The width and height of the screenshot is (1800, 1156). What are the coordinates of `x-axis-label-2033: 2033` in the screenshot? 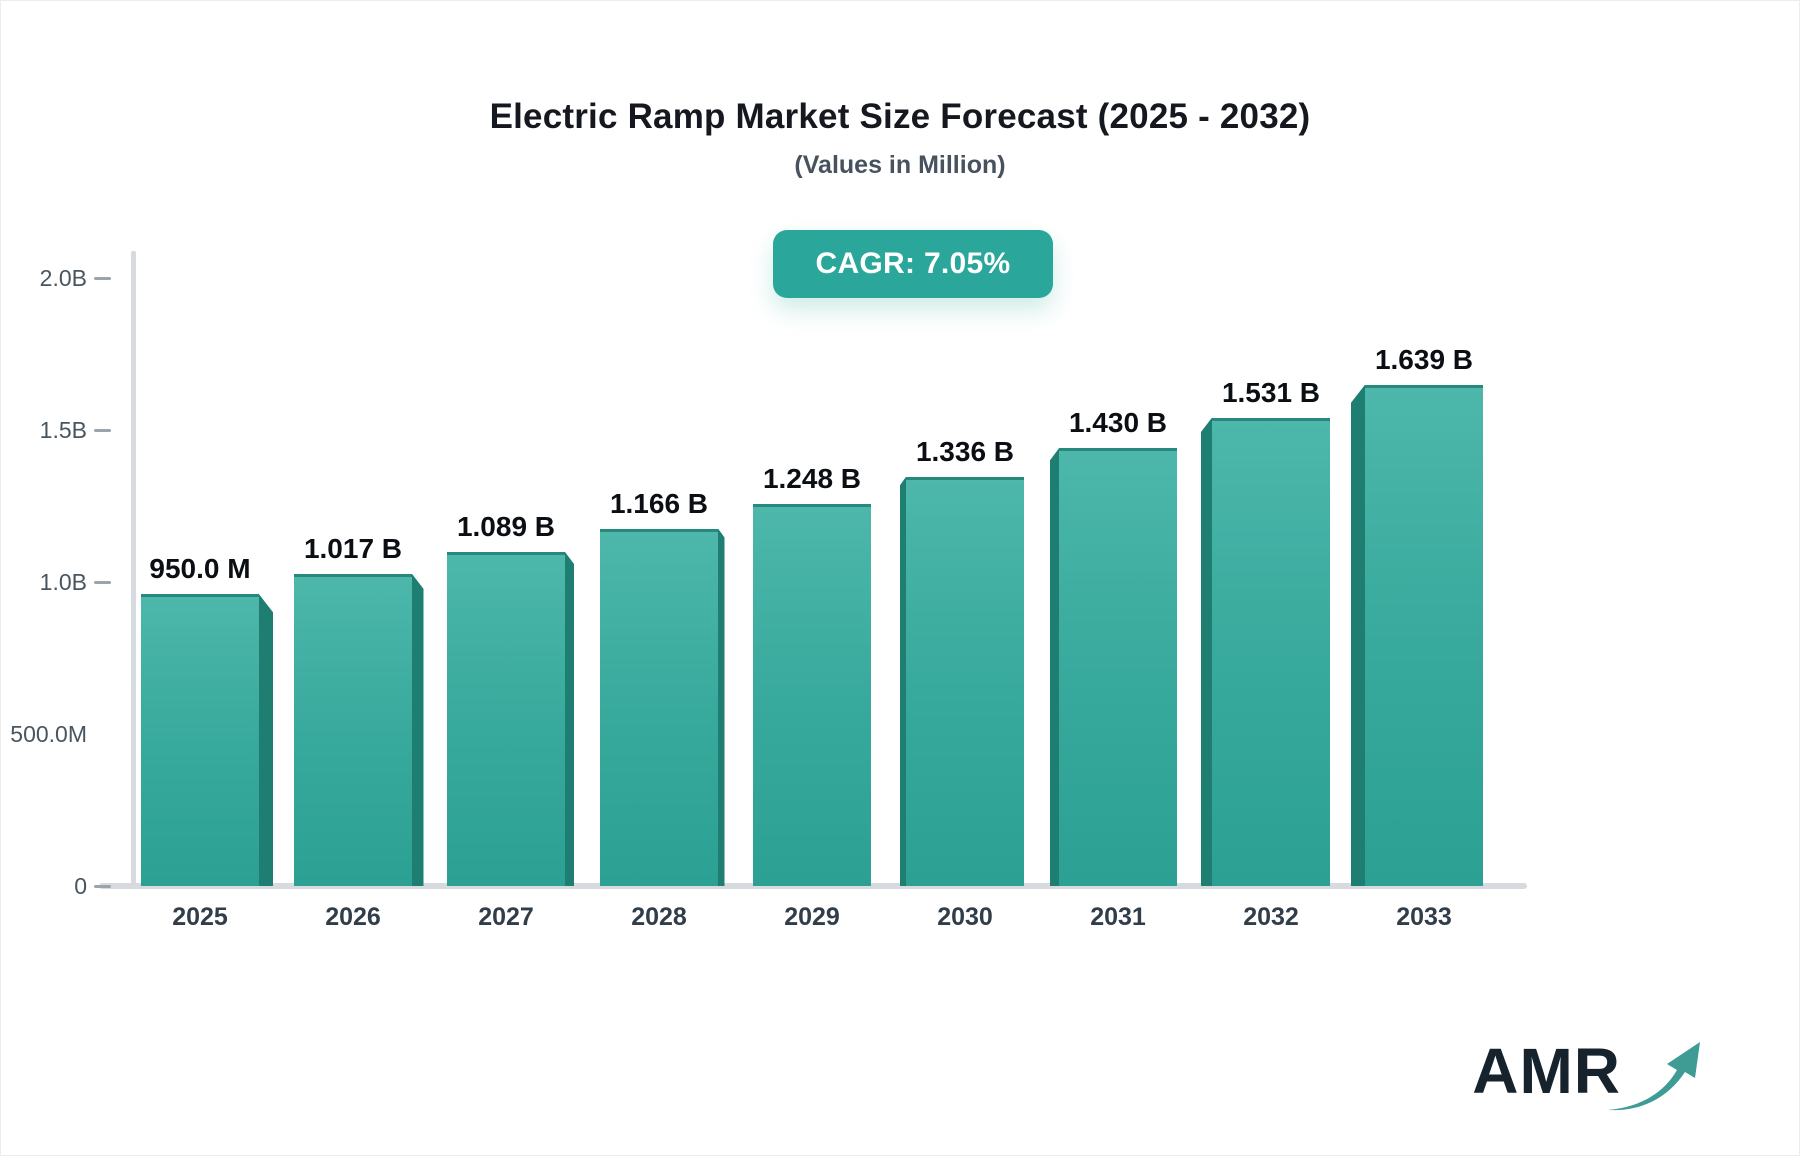 It's located at (1424, 917).